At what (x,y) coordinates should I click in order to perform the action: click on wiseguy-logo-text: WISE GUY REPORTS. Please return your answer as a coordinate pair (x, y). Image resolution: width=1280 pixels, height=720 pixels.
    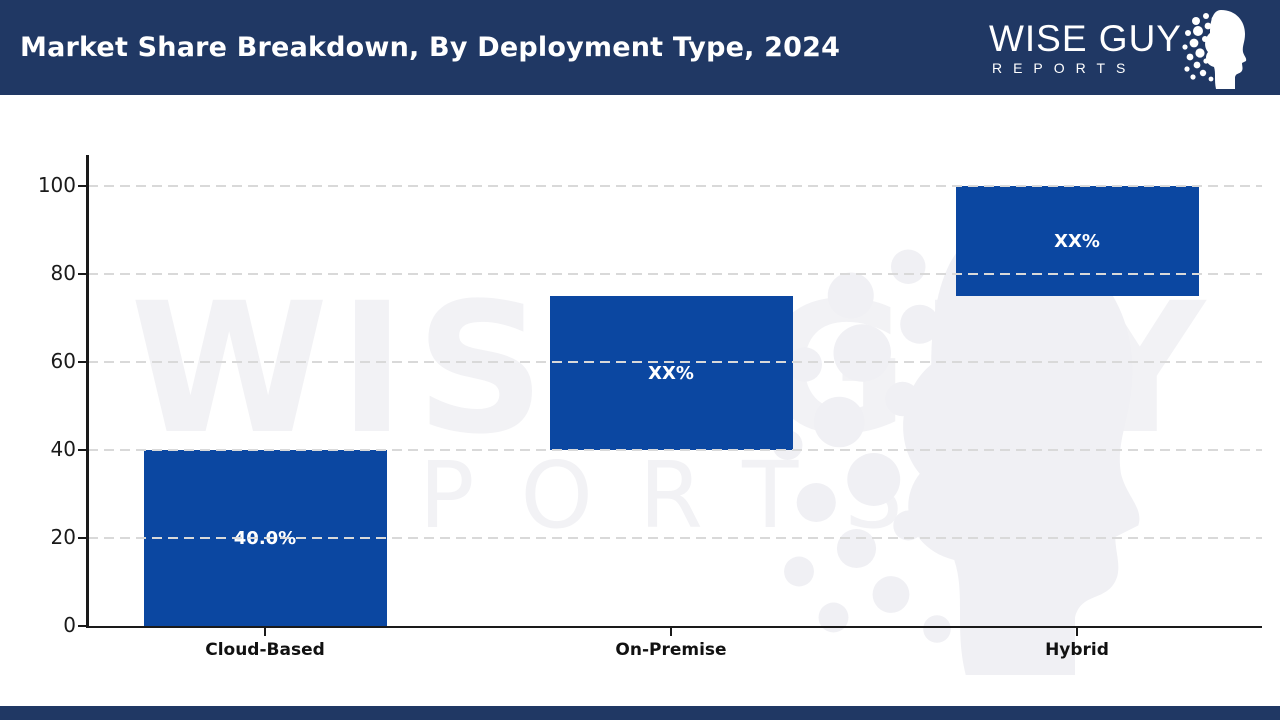
    Looking at the image, I should click on (1085, 48).